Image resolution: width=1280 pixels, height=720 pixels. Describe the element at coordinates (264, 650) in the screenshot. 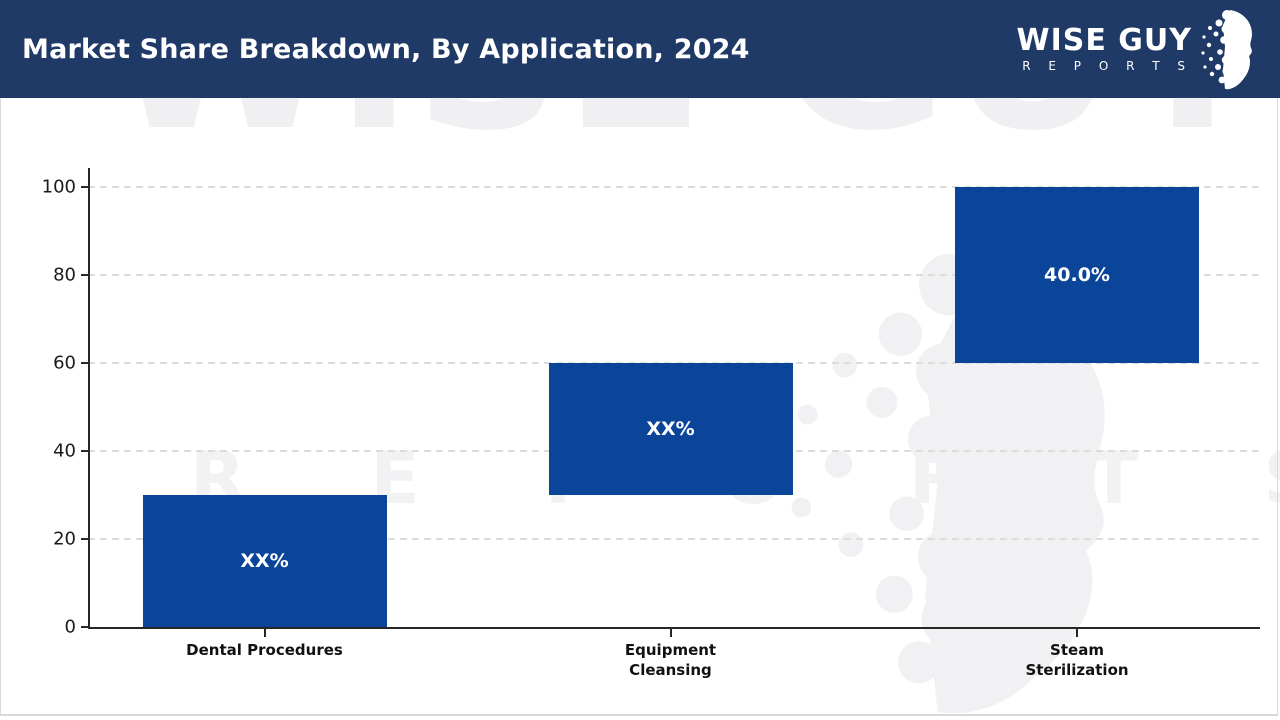

I see `x-axis-category-label: Dental Procedures` at that location.